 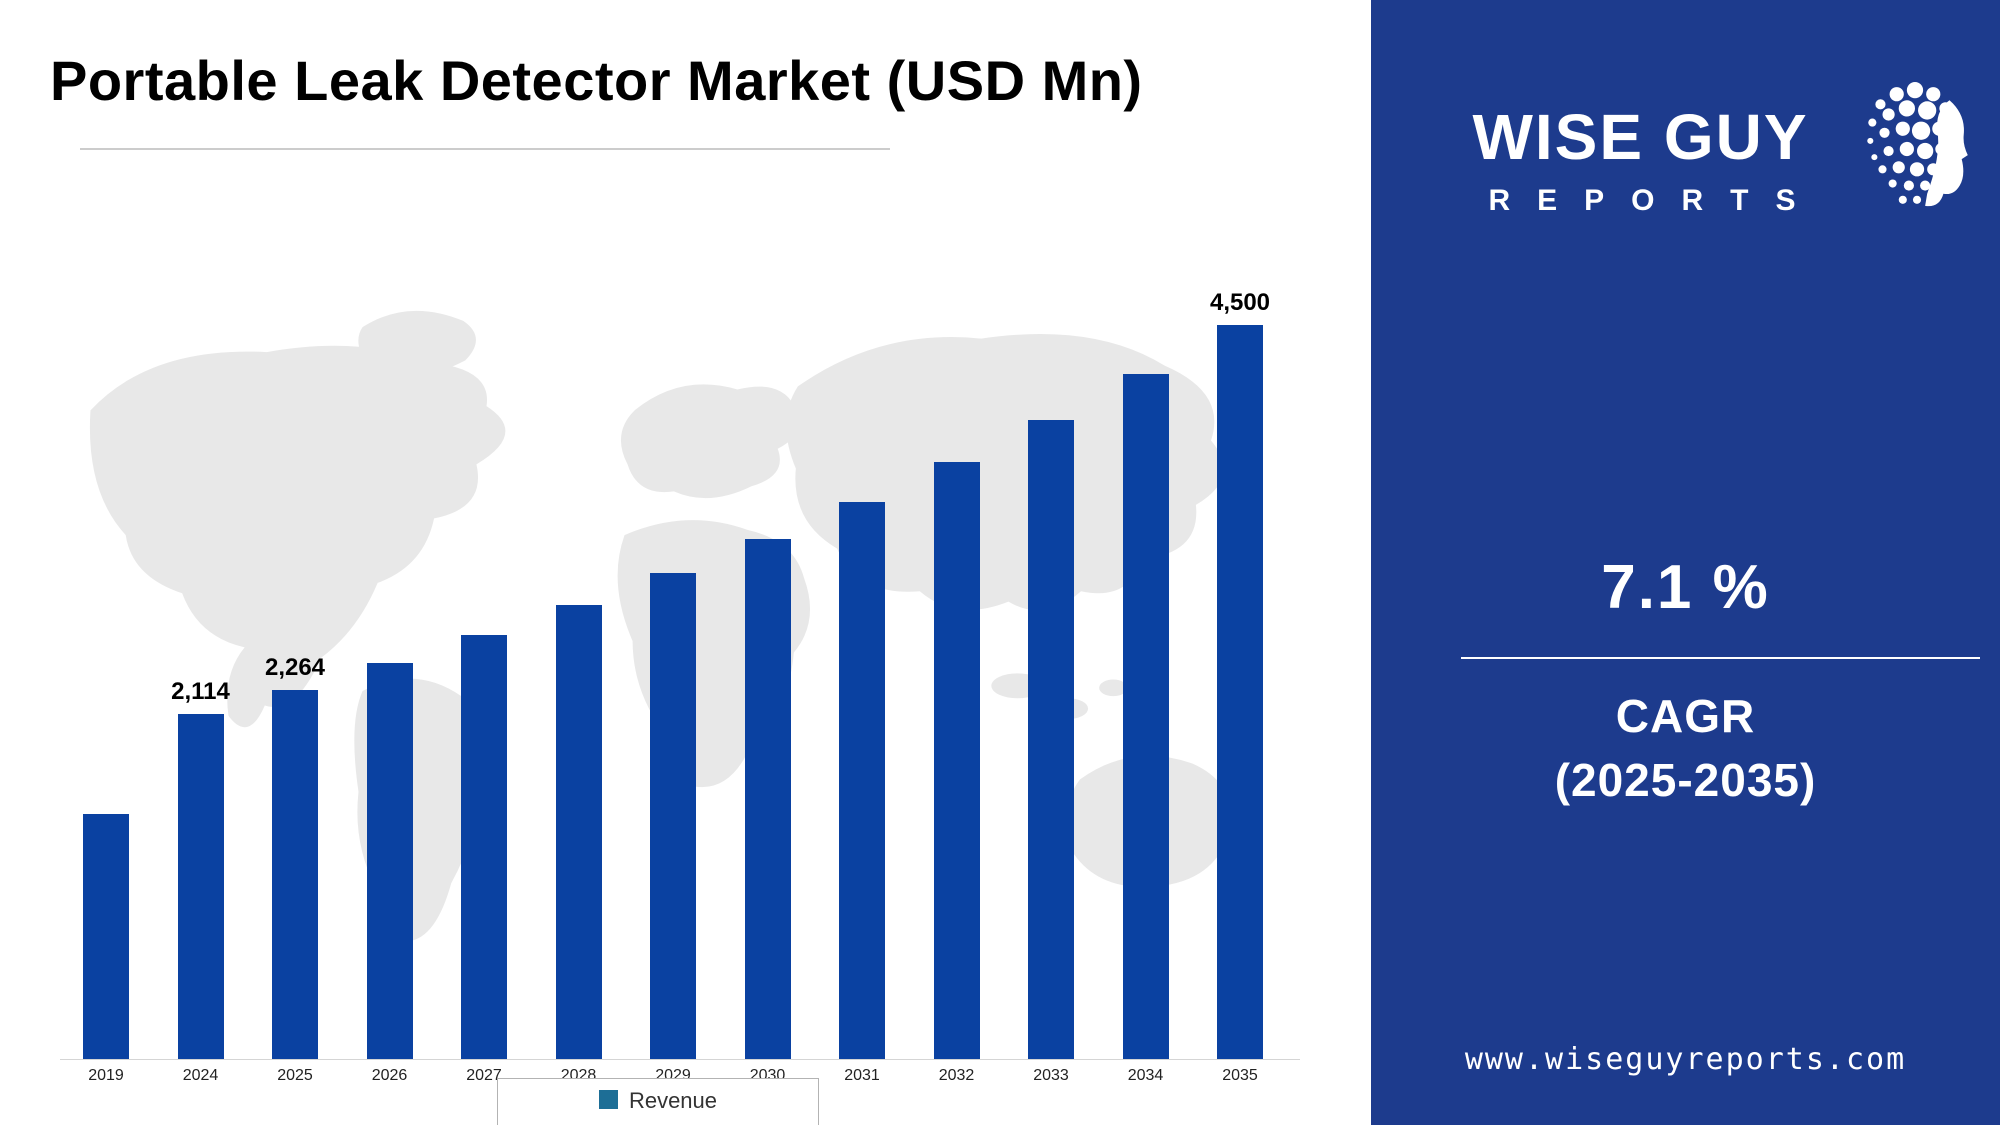 I want to click on bar-group-2034: 2034, so click(x=1146, y=687).